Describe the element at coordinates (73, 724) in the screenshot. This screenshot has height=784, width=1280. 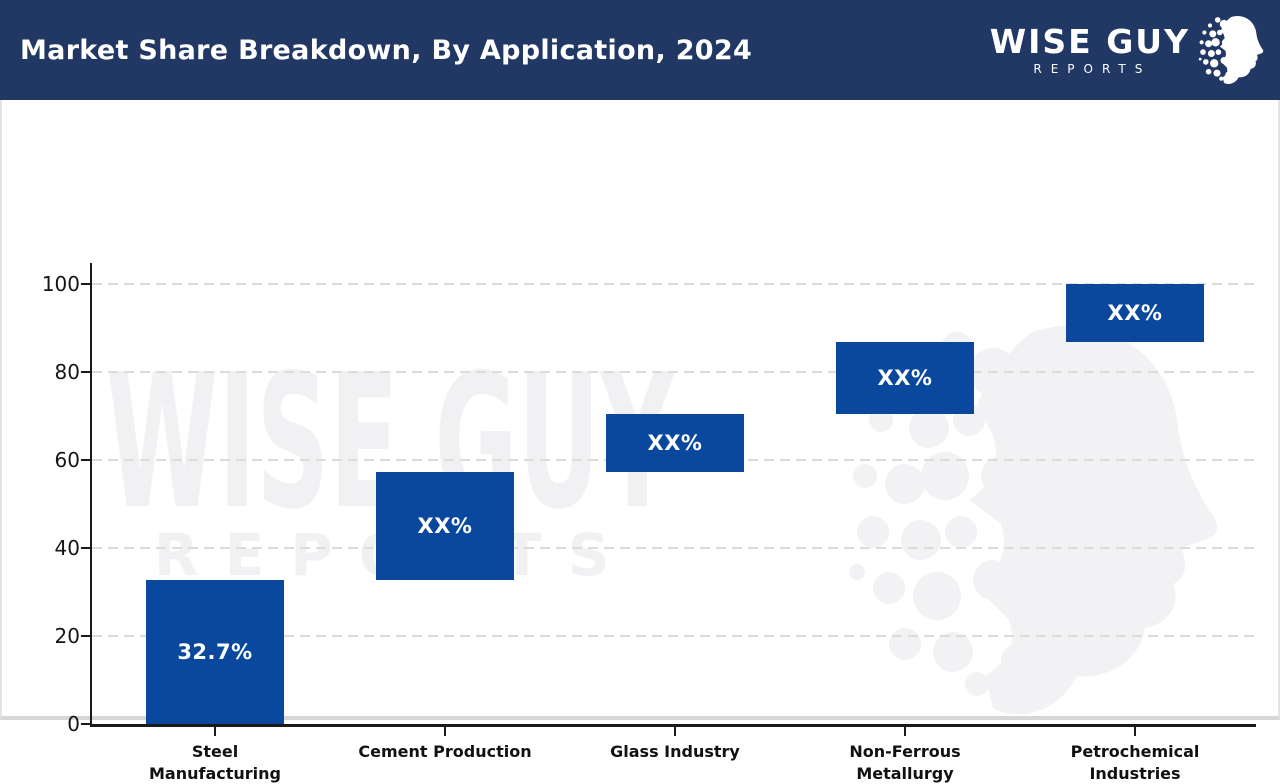
I see `y-tick-label-0: 0` at that location.